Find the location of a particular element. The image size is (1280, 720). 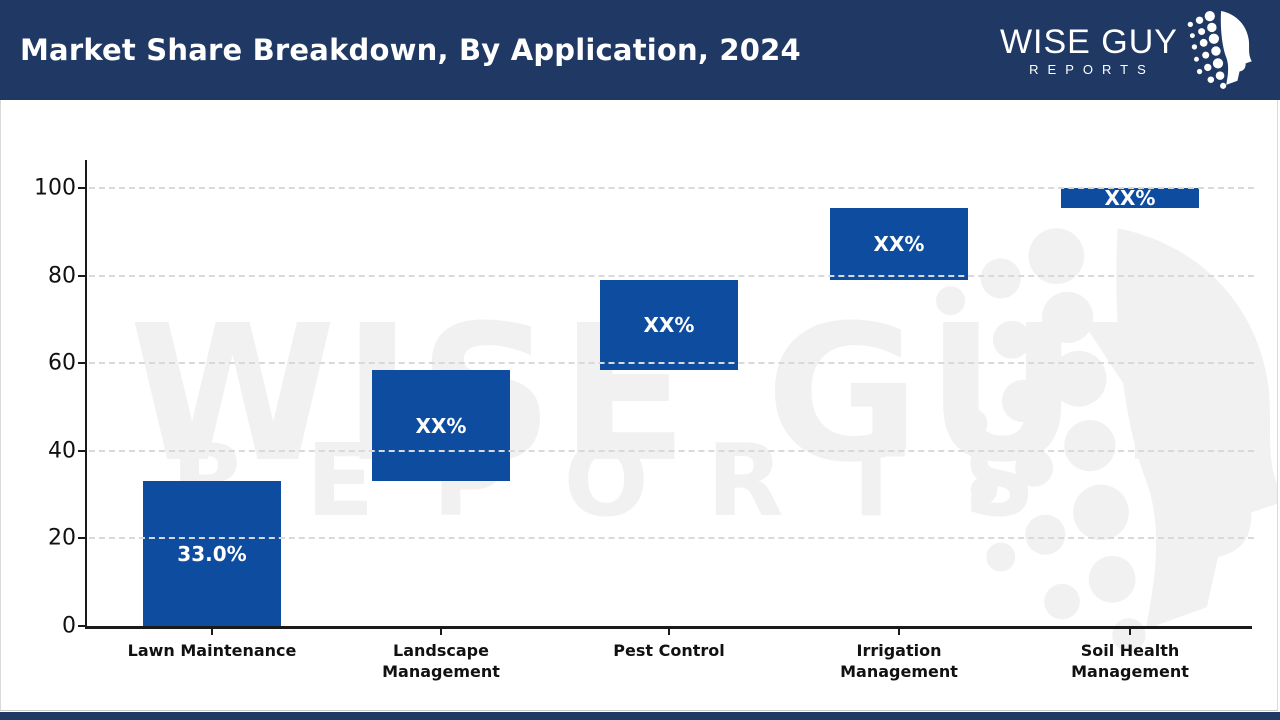

bar-value-label: 33.0% is located at coordinates (212, 553).